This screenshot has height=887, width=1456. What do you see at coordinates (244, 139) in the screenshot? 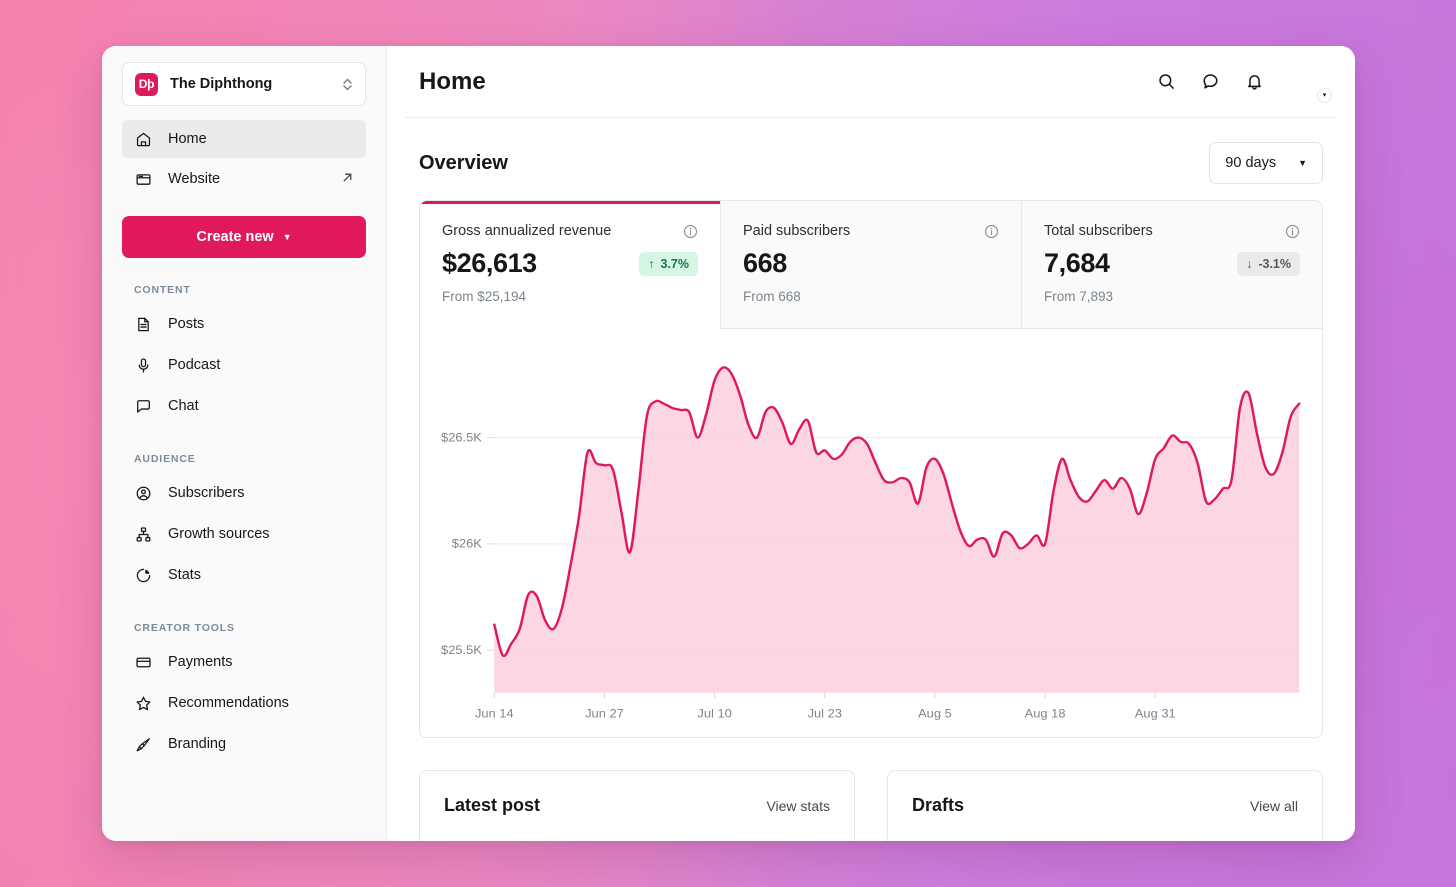
I see `sidebar-item-home: Home` at bounding box center [244, 139].